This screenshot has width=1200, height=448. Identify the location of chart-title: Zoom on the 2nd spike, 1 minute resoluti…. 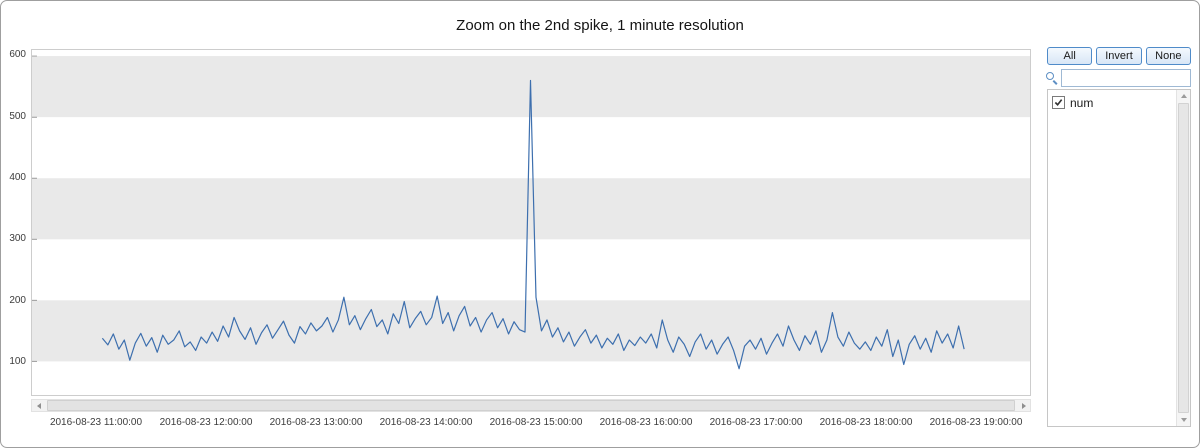
(600, 25).